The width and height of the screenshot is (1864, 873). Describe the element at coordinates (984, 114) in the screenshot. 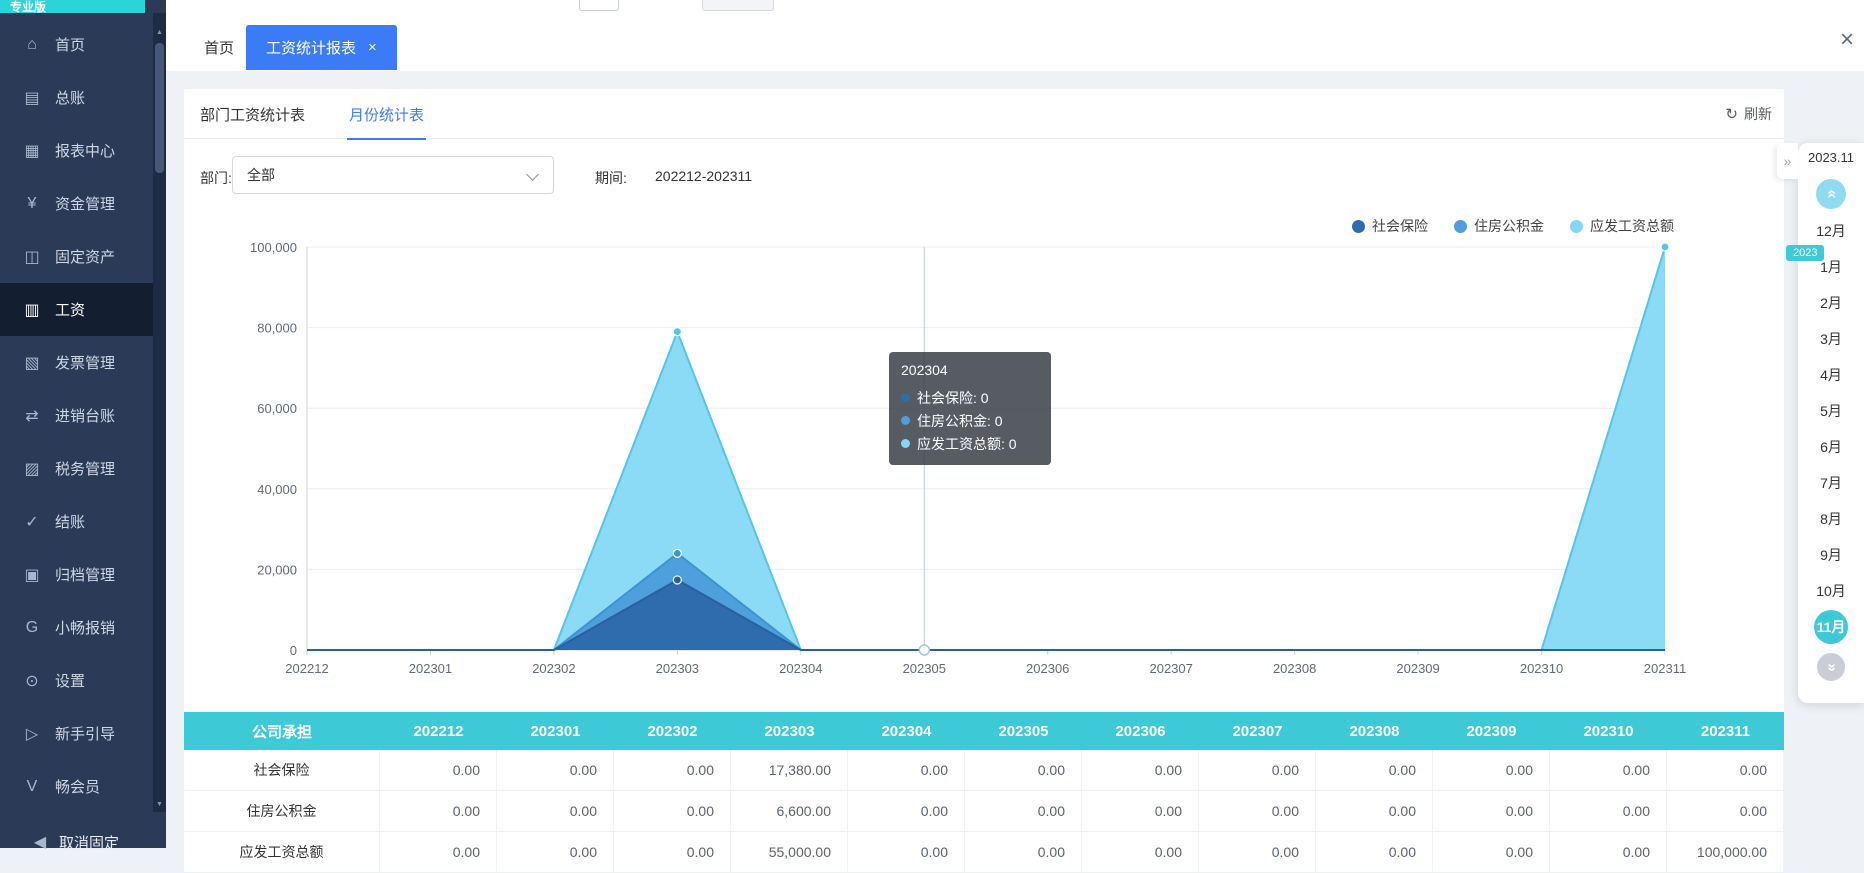

I see `report-tabs: 部门工资统计表 月份统计表 ↻ 刷新` at that location.